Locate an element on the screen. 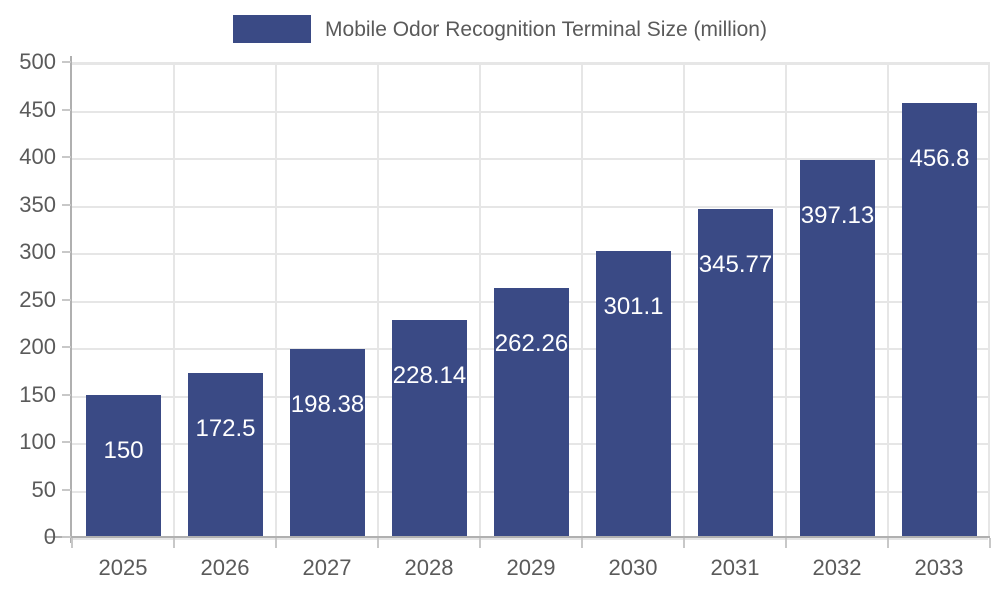  bar-2029 is located at coordinates (531, 412).